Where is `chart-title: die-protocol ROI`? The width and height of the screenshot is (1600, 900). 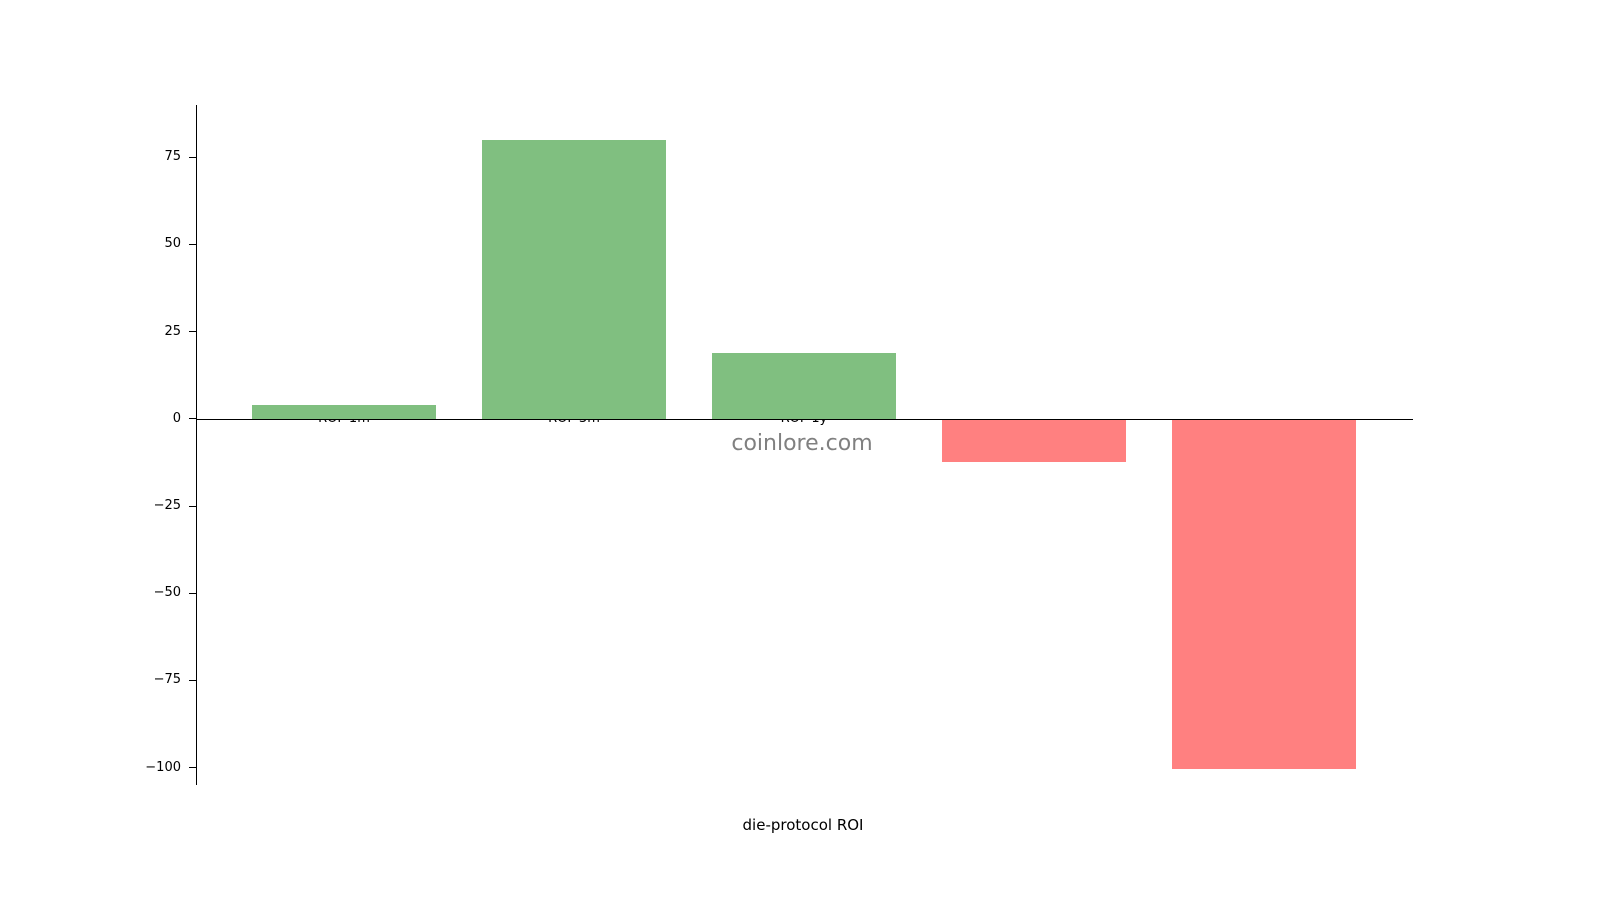
chart-title: die-protocol ROI is located at coordinates (803, 825).